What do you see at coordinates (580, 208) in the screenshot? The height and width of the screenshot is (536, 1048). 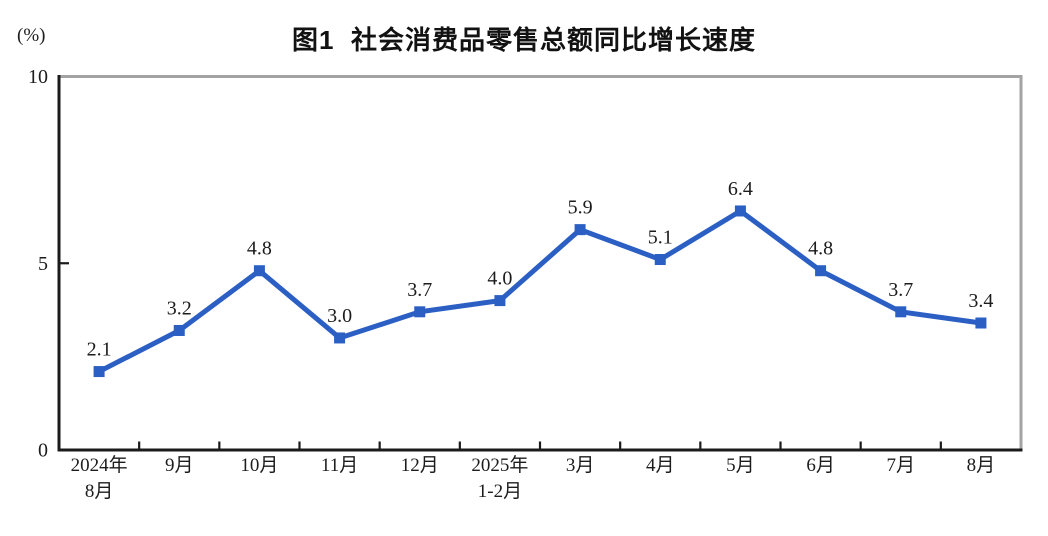 I see `data-point-label: 5.9` at bounding box center [580, 208].